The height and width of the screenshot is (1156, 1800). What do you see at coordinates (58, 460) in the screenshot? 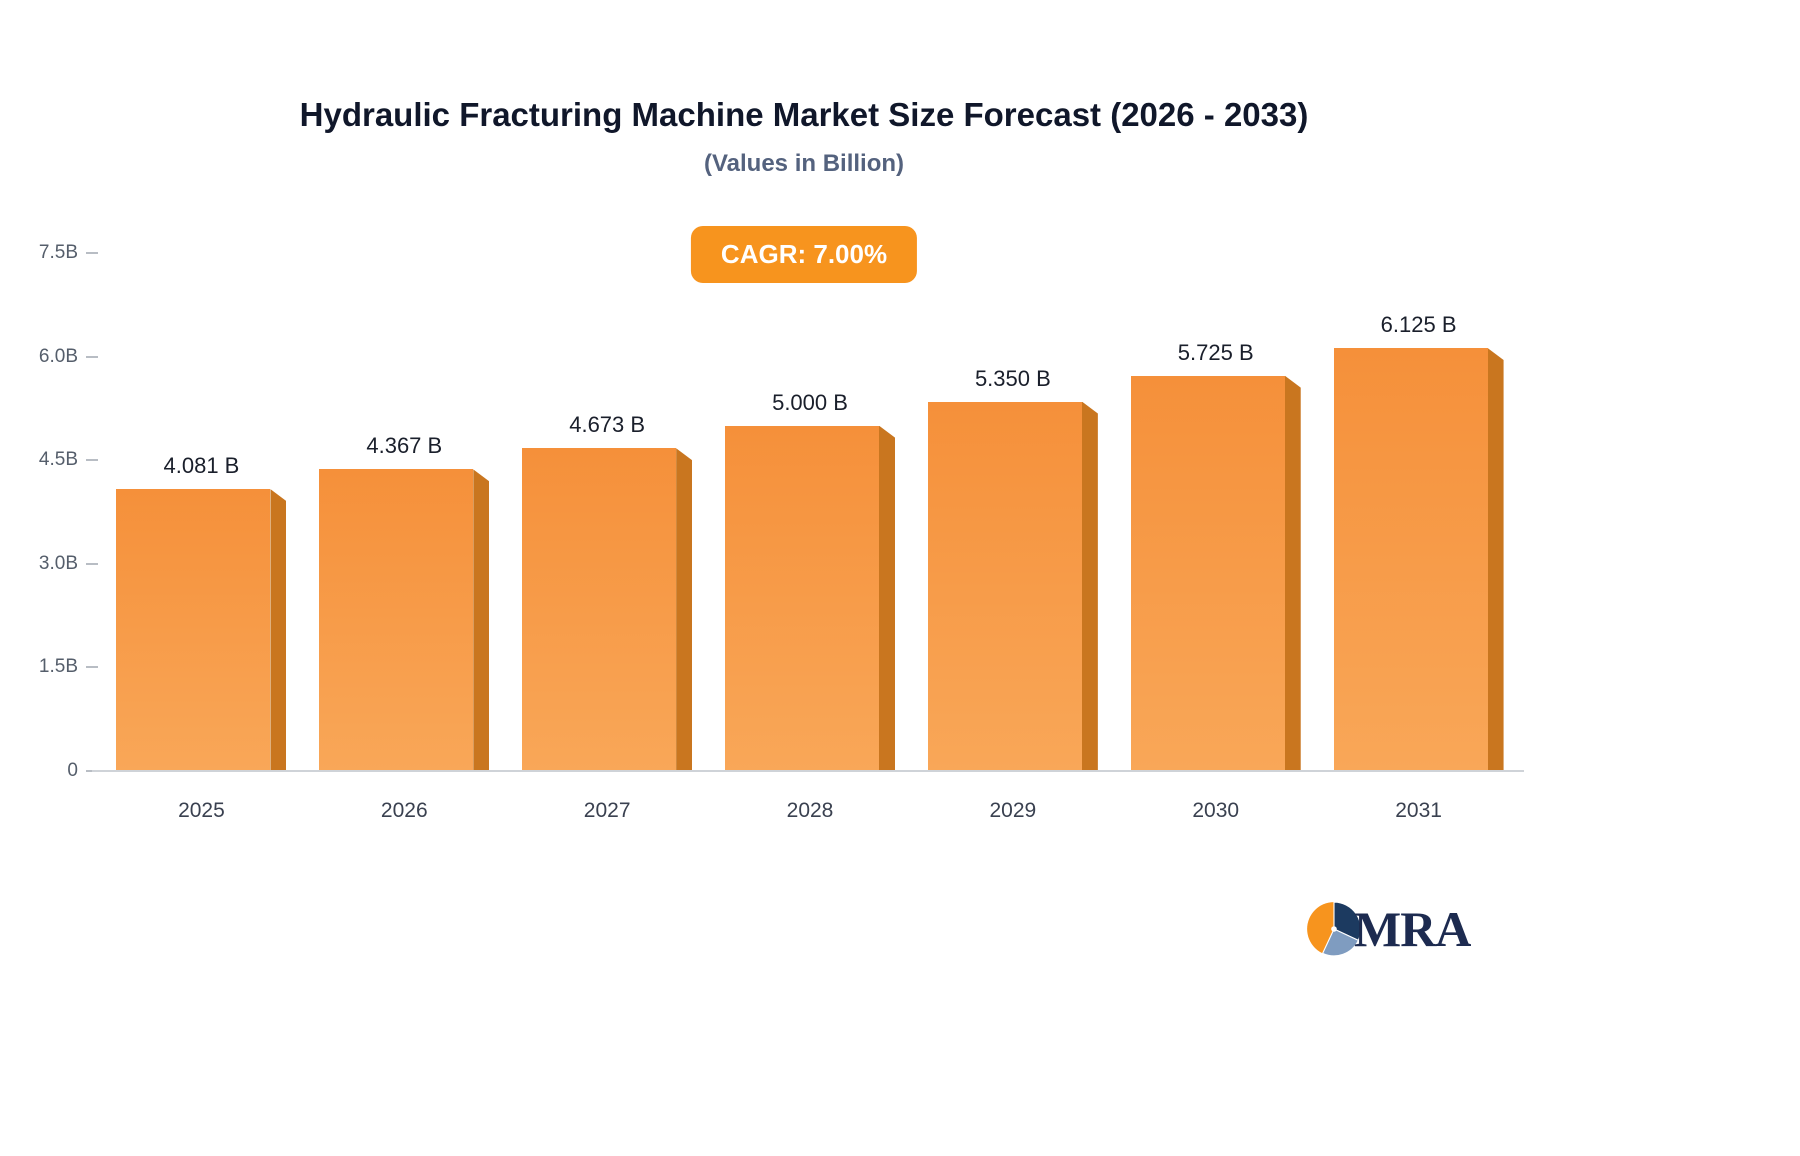
I see `y-tick-label: 4.5B` at bounding box center [58, 460].